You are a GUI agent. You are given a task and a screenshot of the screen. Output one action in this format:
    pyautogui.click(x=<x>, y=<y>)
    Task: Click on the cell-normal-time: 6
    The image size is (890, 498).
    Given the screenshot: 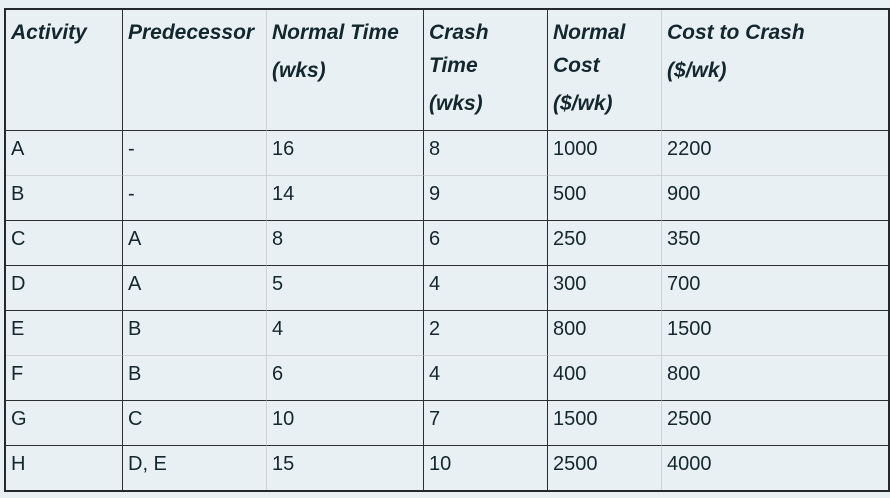 What is the action you would take?
    pyautogui.click(x=344, y=378)
    